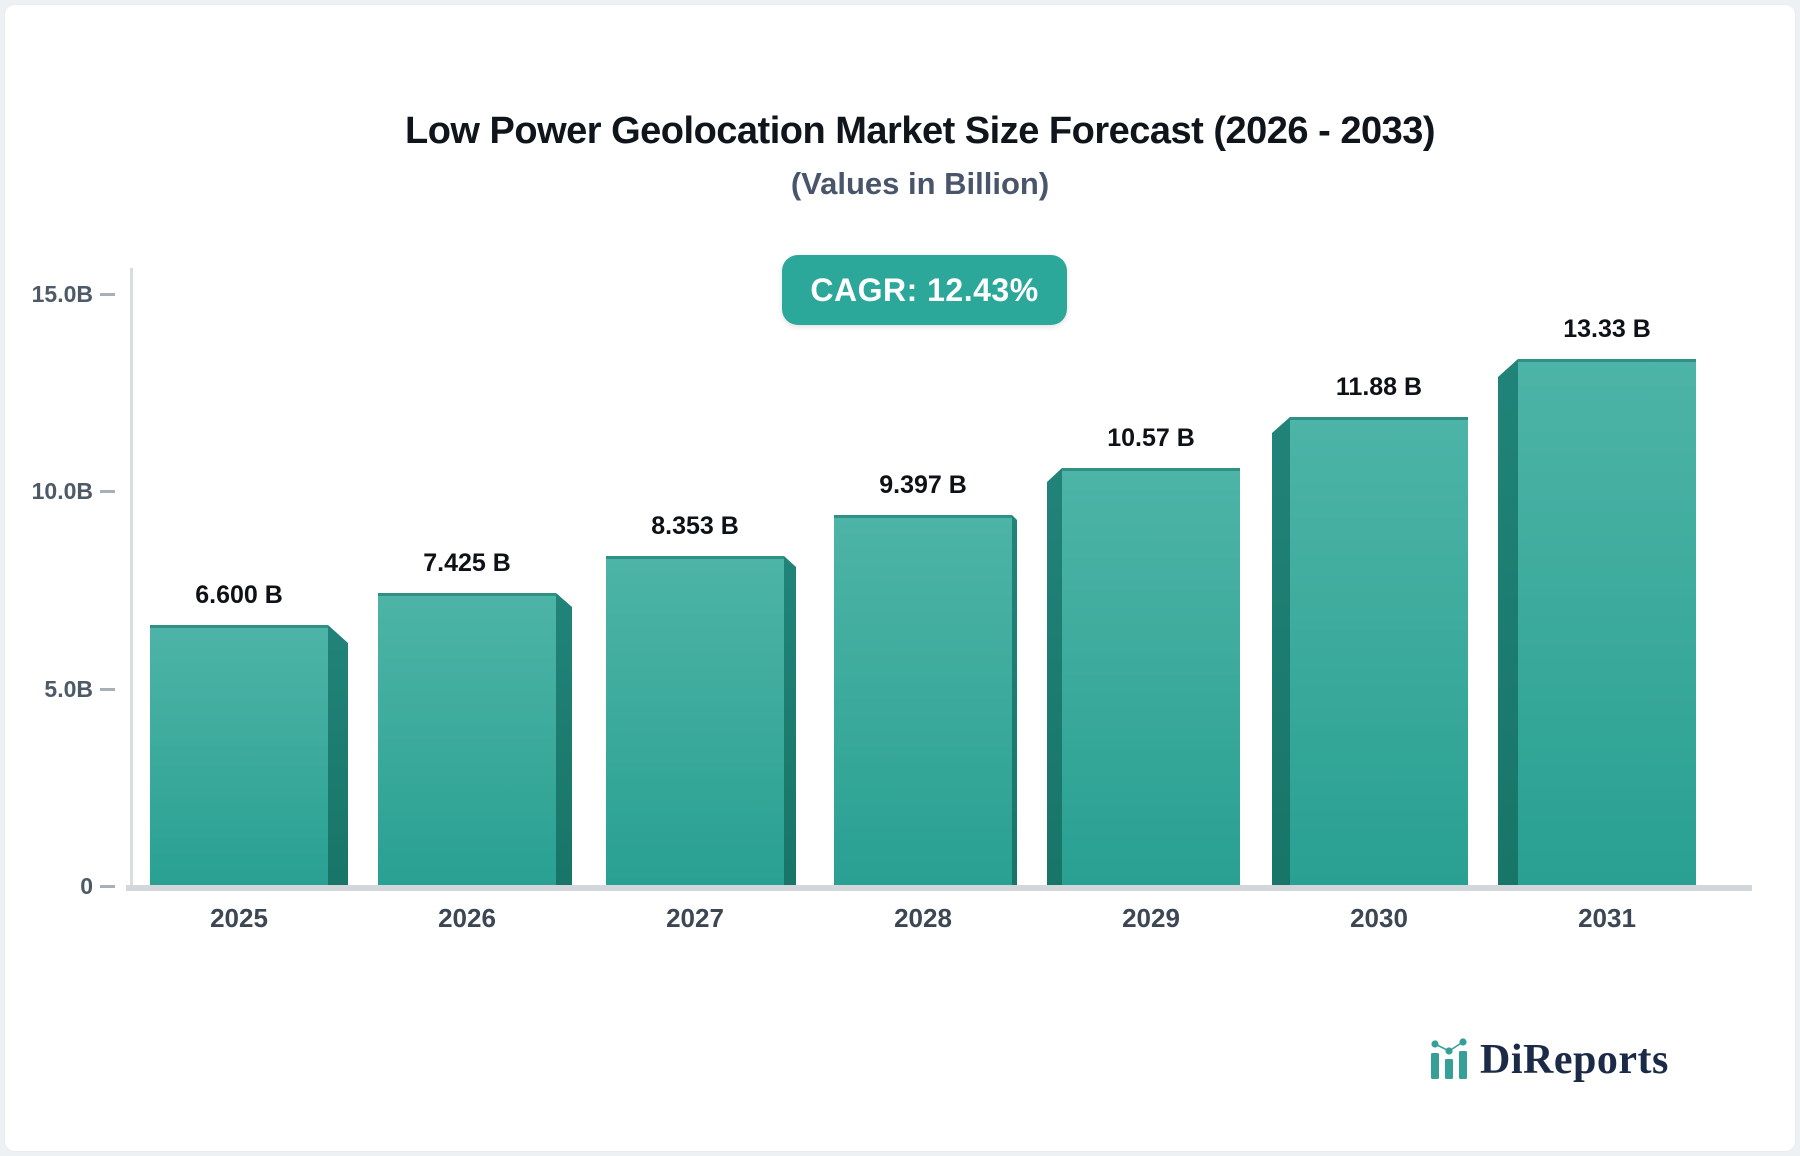 This screenshot has width=1800, height=1156. I want to click on direports-logo: DiReports, so click(1548, 1060).